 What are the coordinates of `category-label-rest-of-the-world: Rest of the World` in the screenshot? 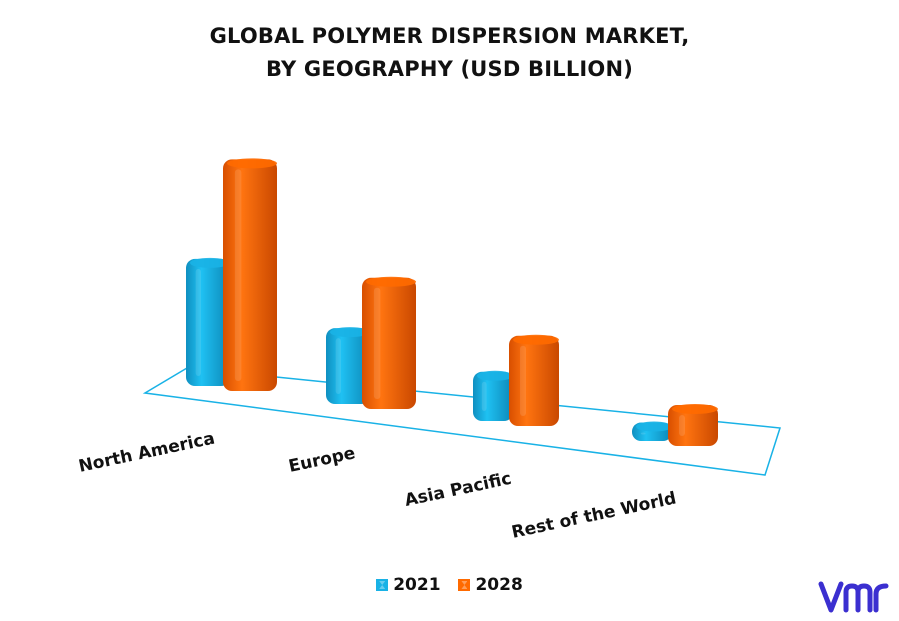 It's located at (594, 515).